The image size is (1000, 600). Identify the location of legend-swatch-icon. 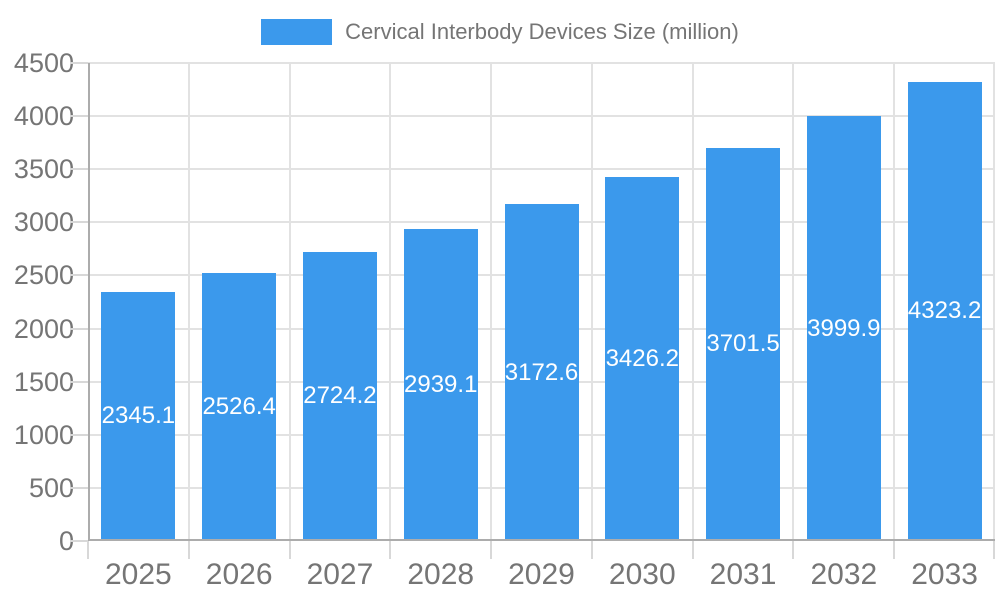
(297, 32).